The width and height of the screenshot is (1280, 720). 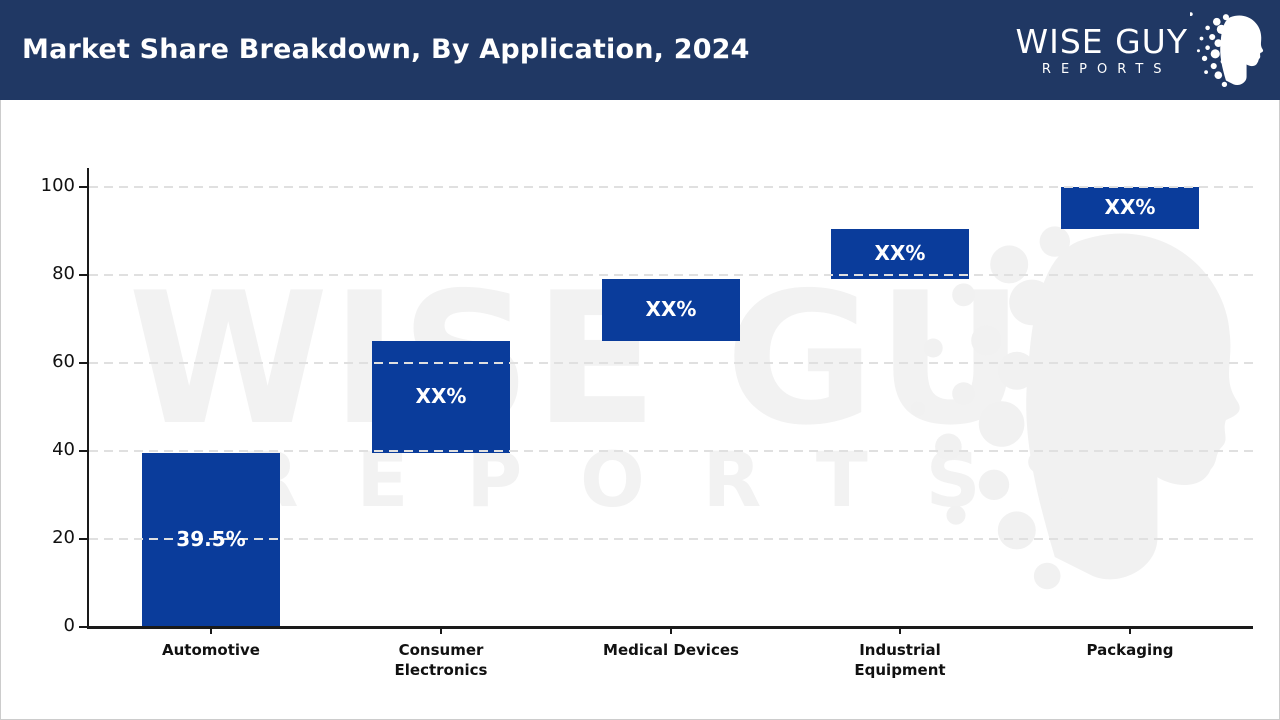 I want to click on x-tick-consumer-electronics, so click(x=441, y=631).